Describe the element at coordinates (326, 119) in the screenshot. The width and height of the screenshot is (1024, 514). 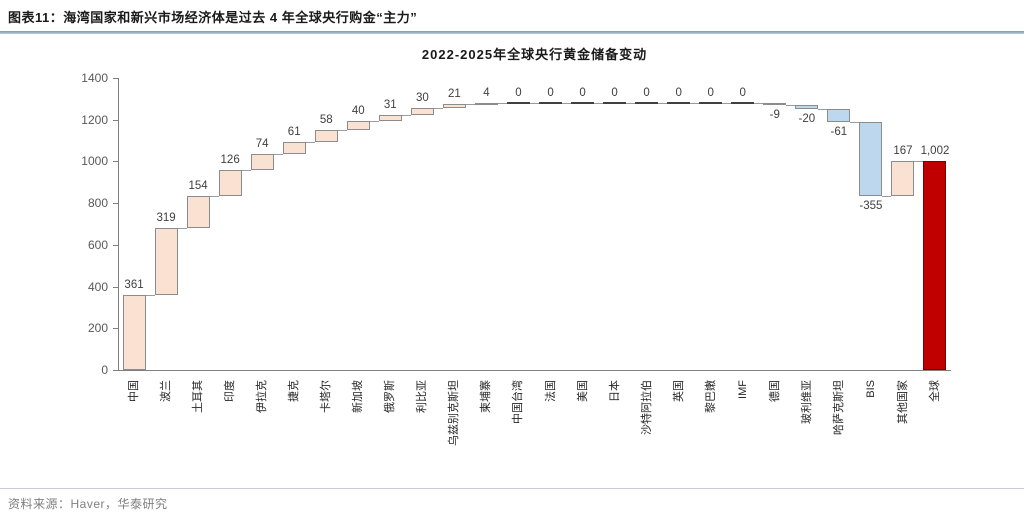
I see `bar-value-label: 58` at that location.